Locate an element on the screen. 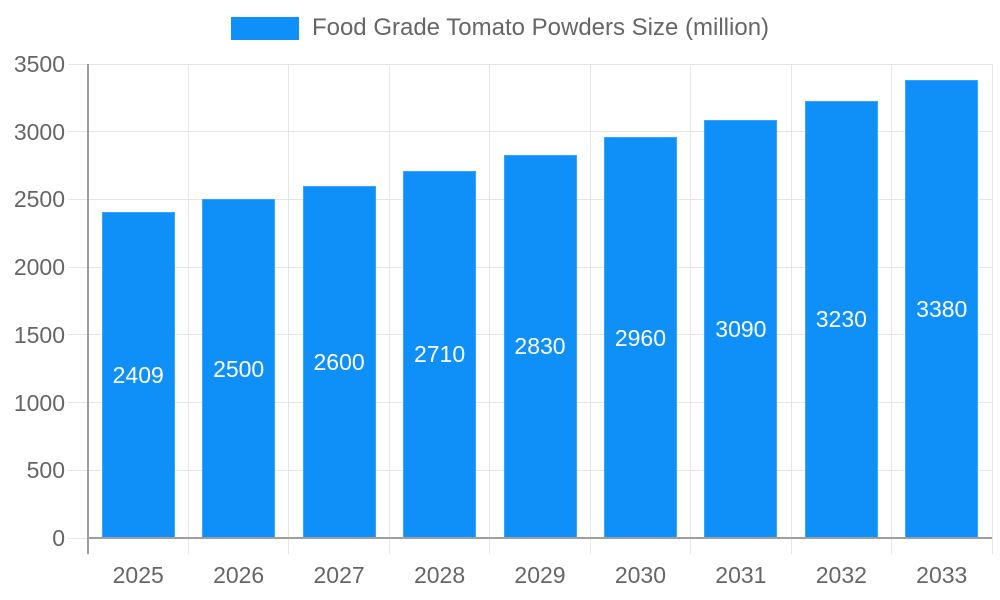 Image resolution: width=1000 pixels, height=600 pixels. bar-2031 is located at coordinates (741, 328).